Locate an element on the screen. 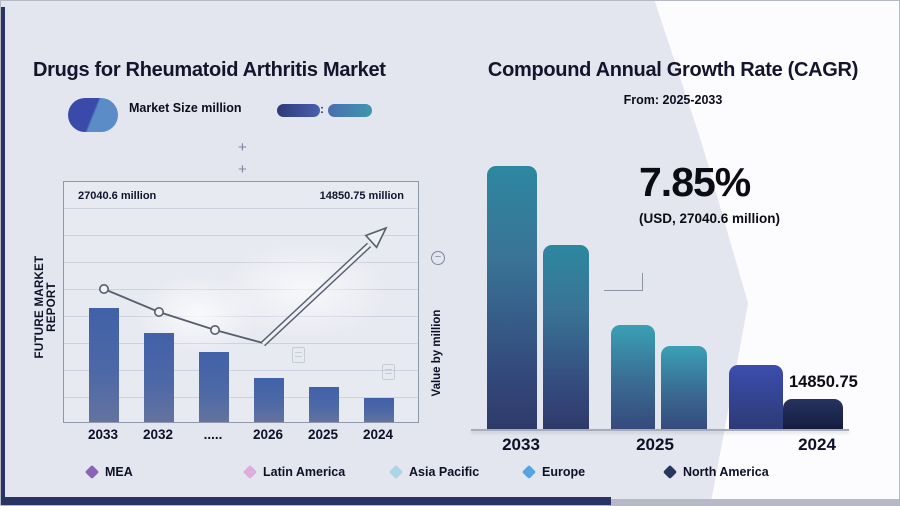 The height and width of the screenshot is (506, 900). market-size-legend-label: Market Size million is located at coordinates (185, 108).